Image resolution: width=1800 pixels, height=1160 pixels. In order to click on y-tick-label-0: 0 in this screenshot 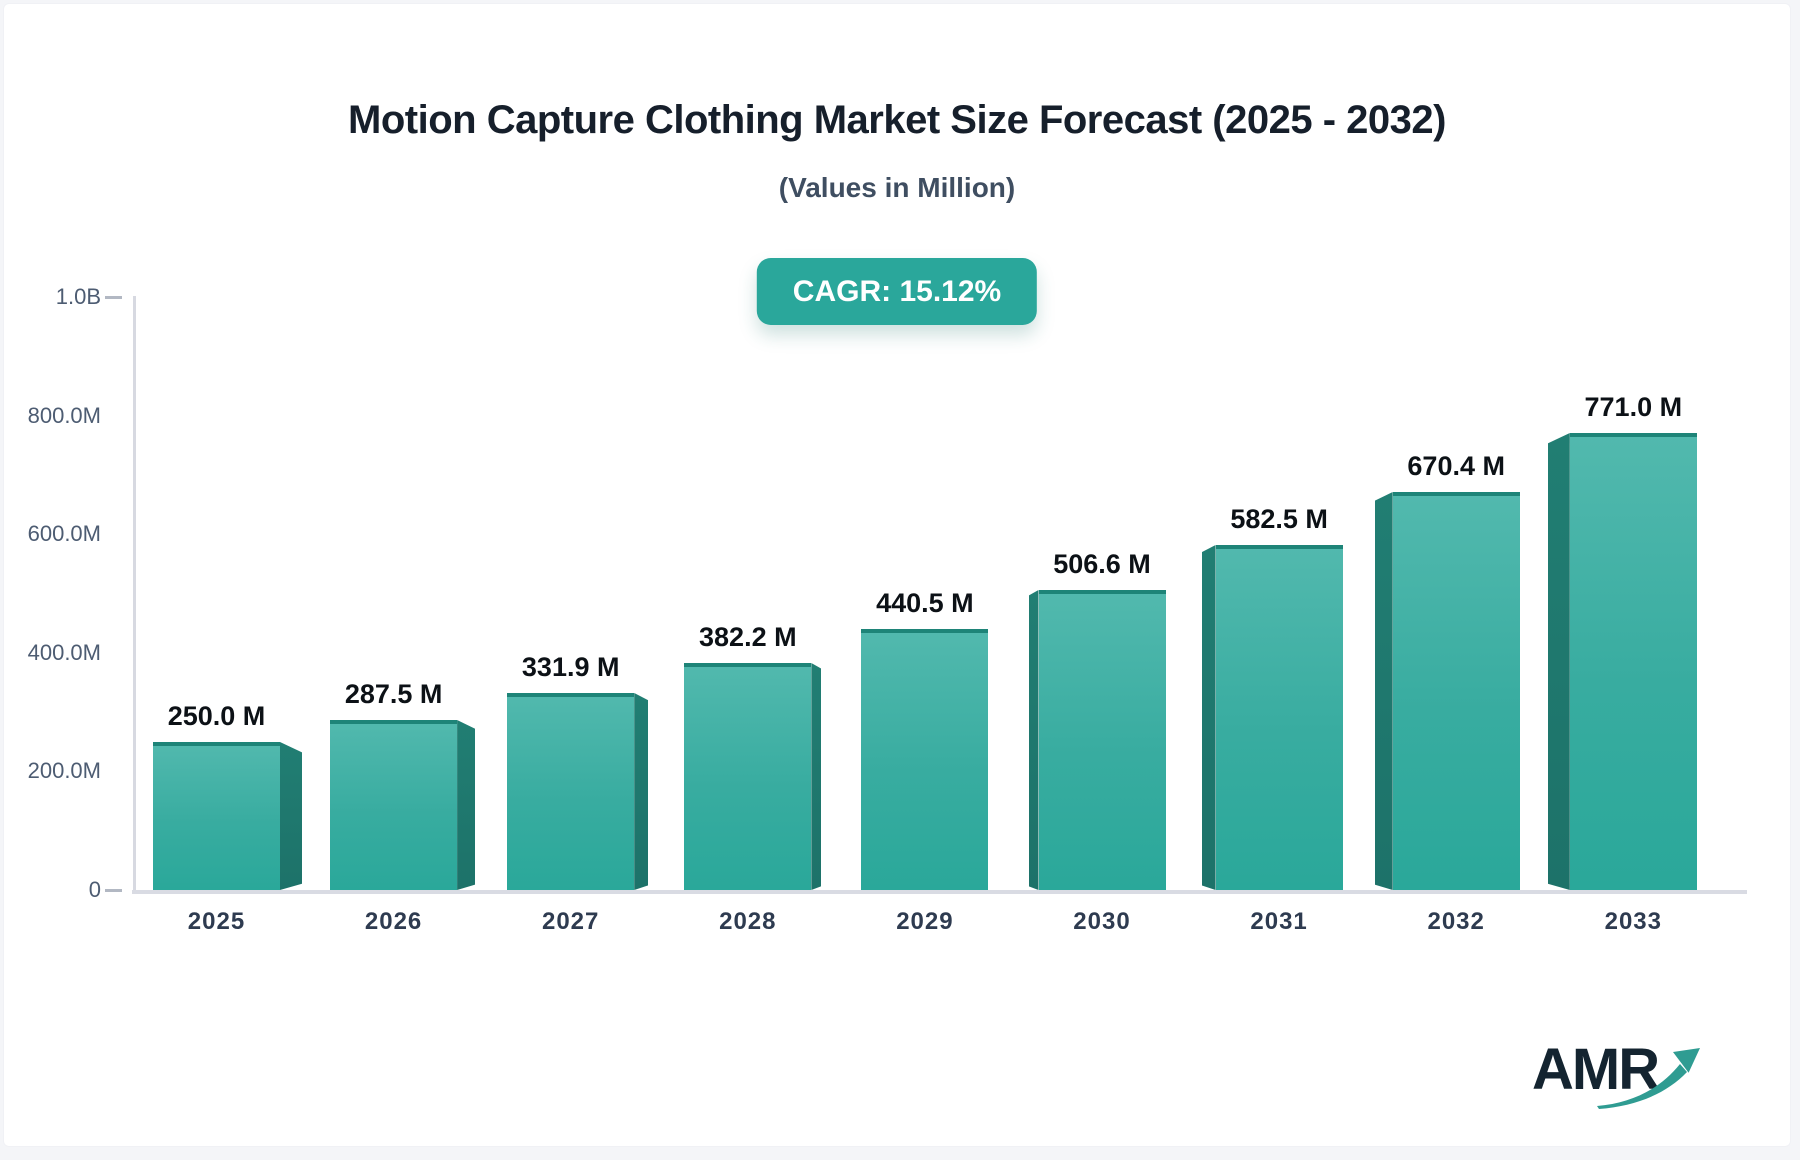, I will do `click(94, 889)`.